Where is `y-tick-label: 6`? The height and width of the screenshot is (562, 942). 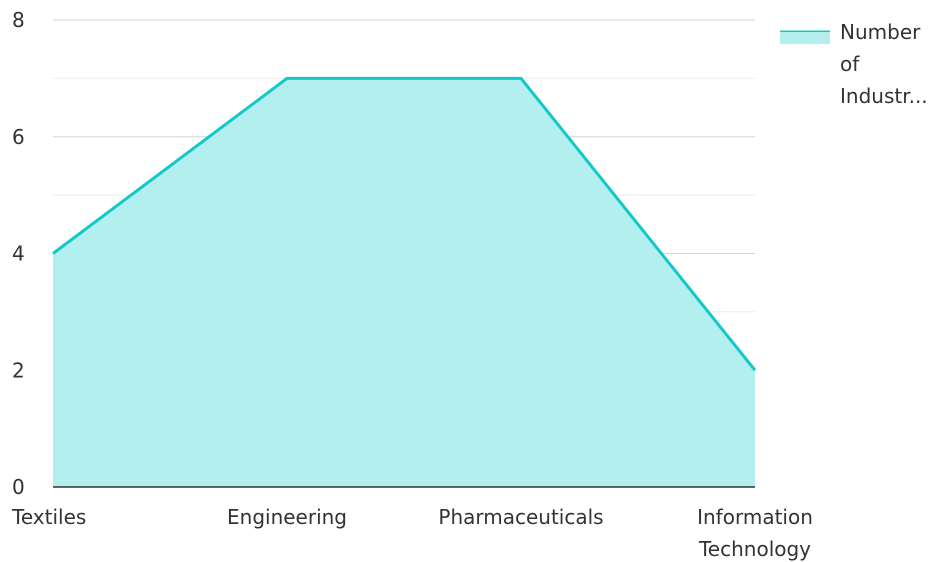
y-tick-label: 6 is located at coordinates (18, 137).